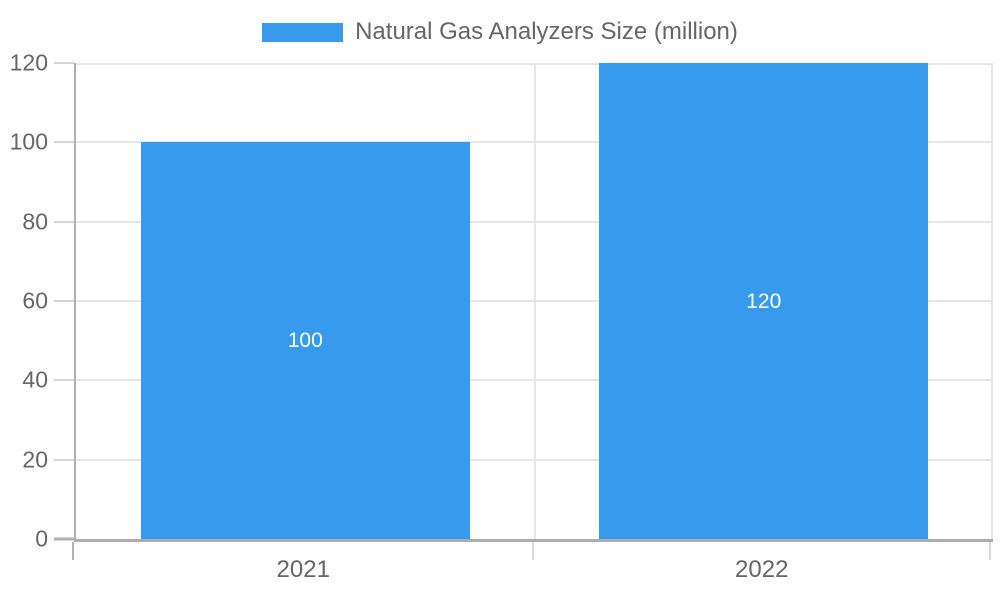  What do you see at coordinates (35, 459) in the screenshot?
I see `y-axis-tick-label: 20` at bounding box center [35, 459].